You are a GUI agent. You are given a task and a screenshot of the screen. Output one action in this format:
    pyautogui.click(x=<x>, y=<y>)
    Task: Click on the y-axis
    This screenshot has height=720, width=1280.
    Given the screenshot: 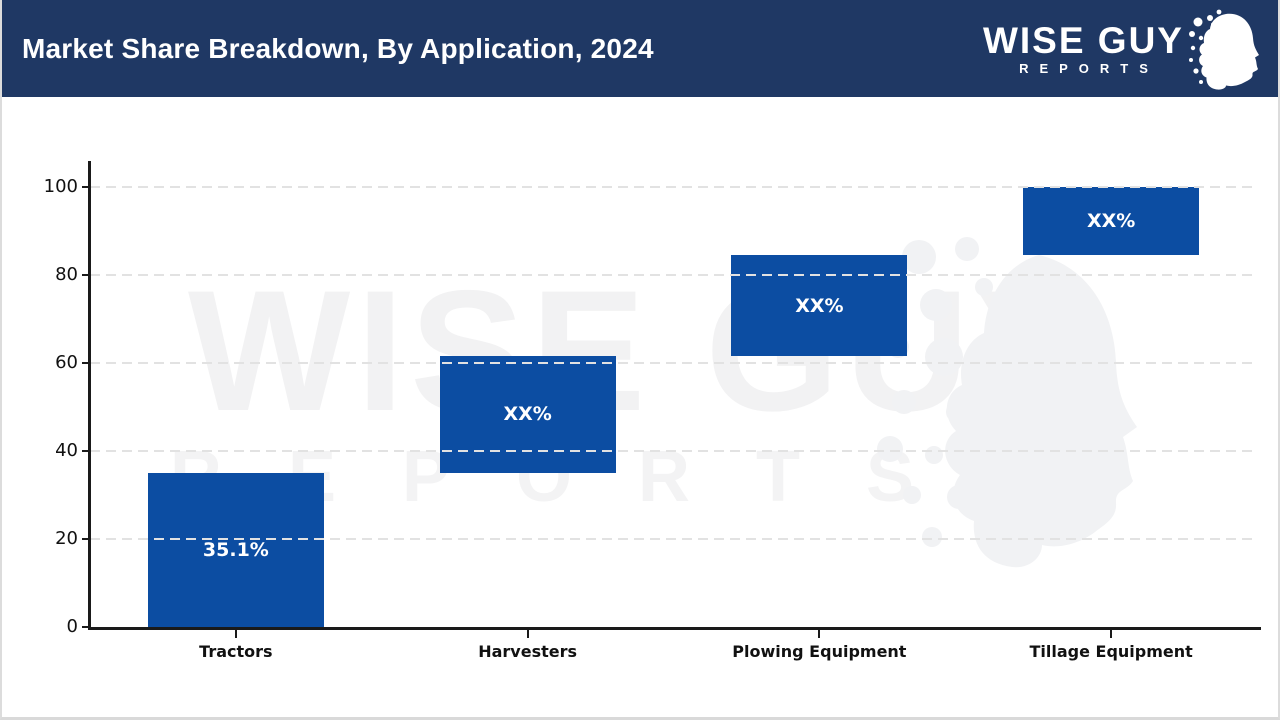 What is the action you would take?
    pyautogui.click(x=89, y=395)
    